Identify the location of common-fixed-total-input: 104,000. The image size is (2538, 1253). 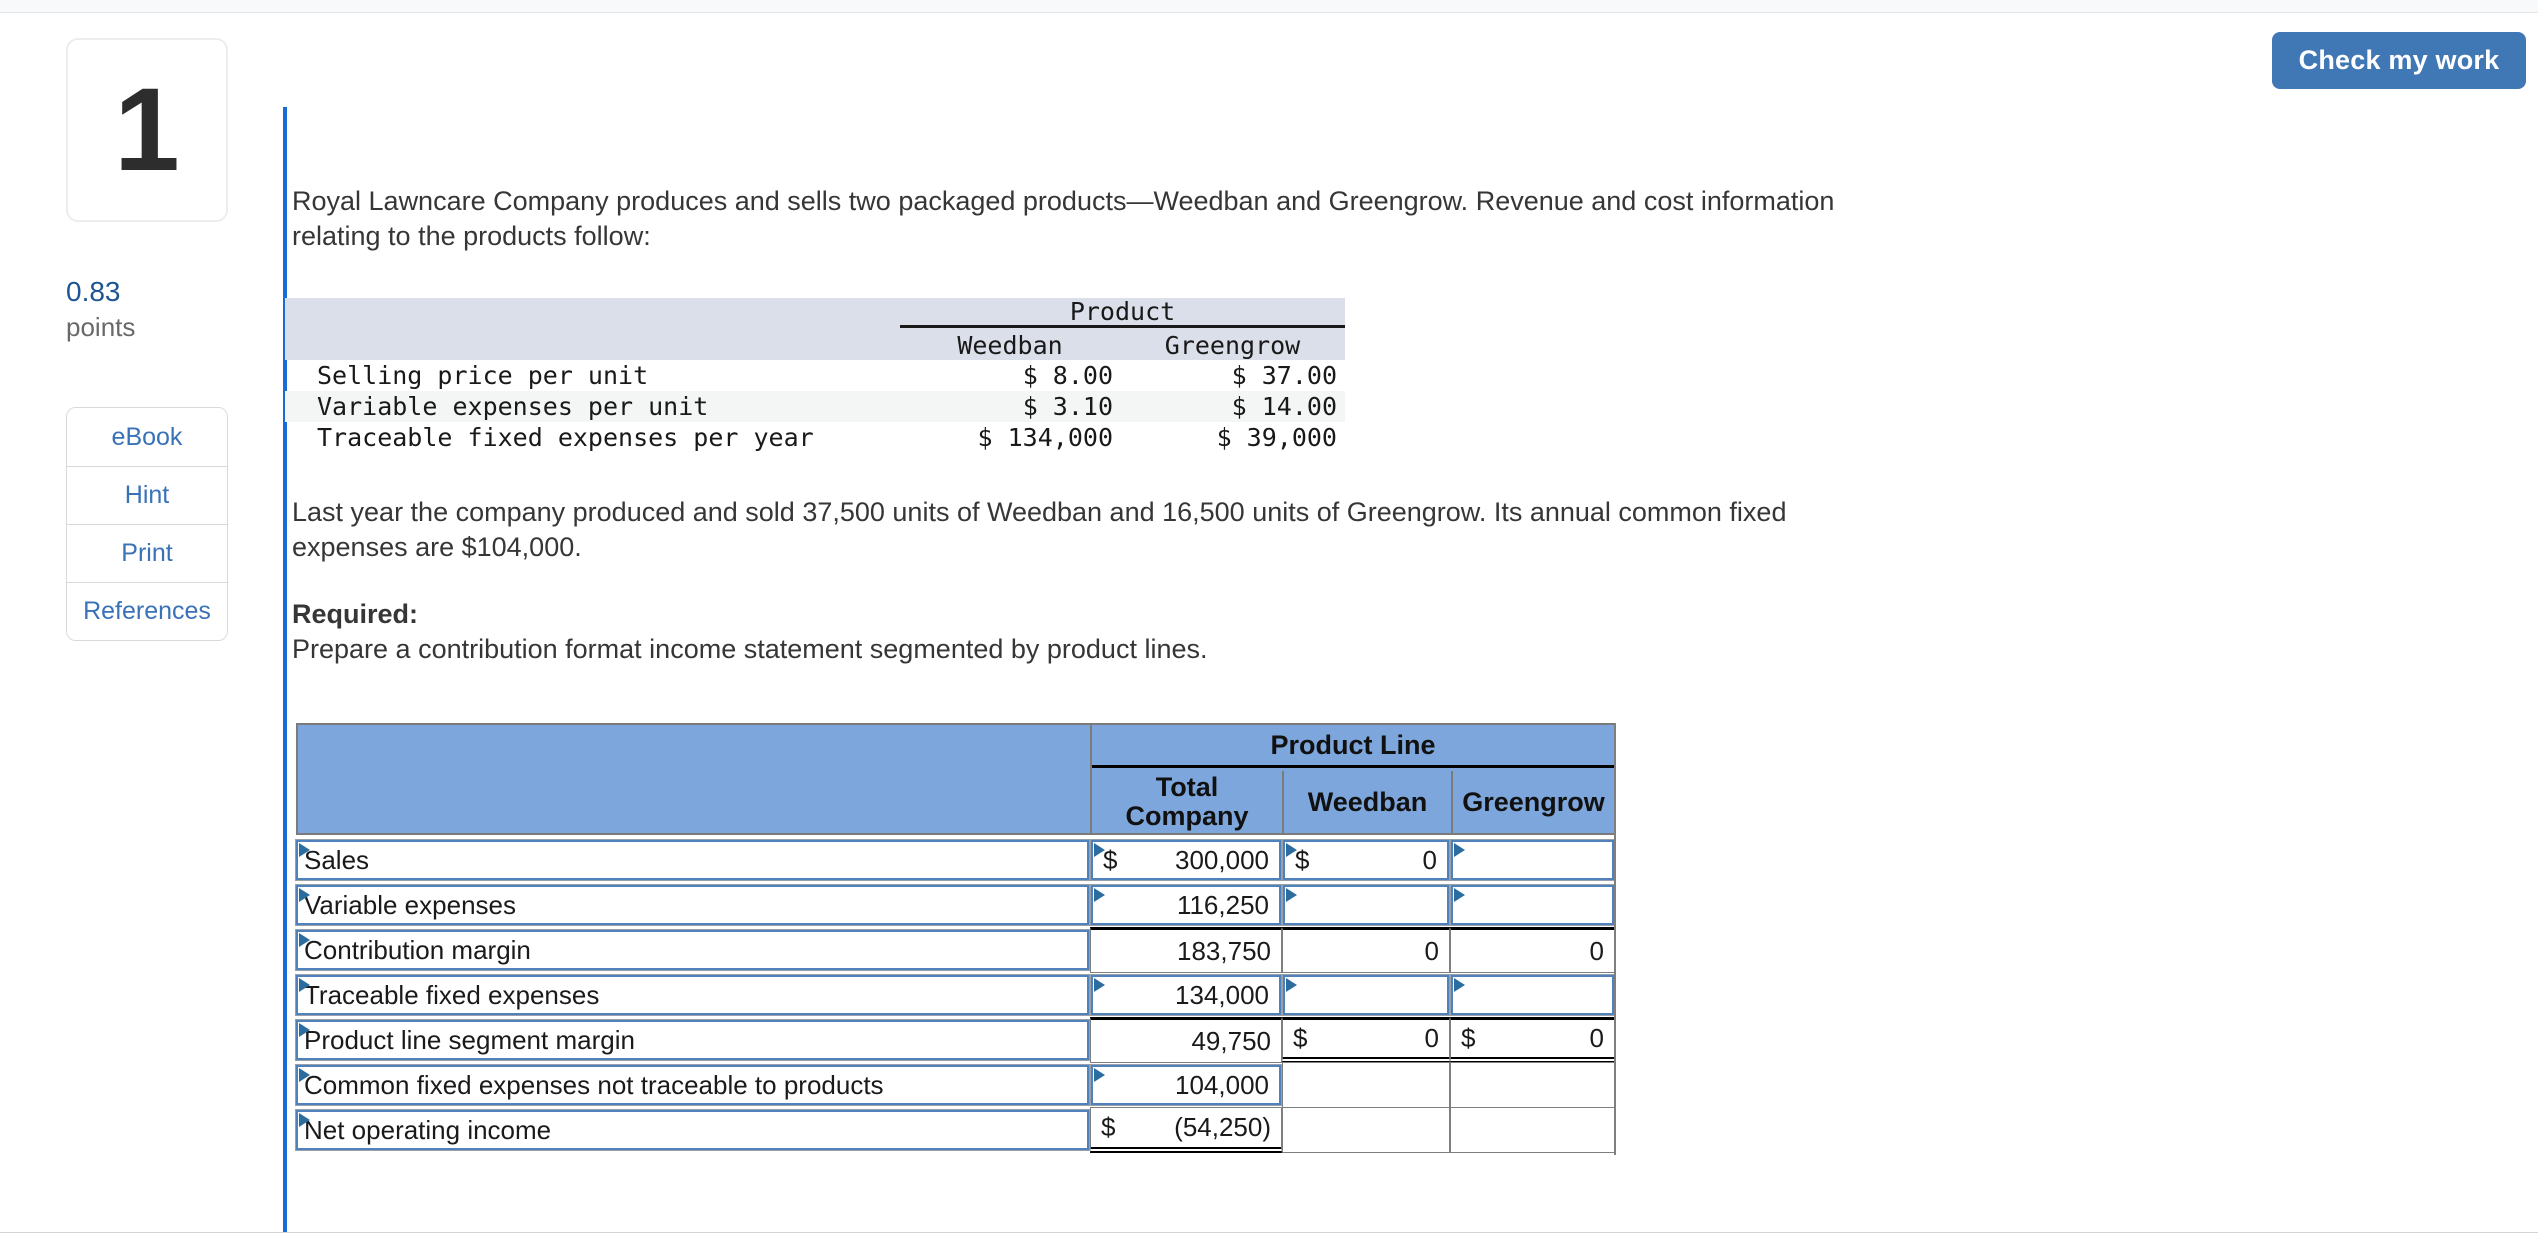
(1186, 1085).